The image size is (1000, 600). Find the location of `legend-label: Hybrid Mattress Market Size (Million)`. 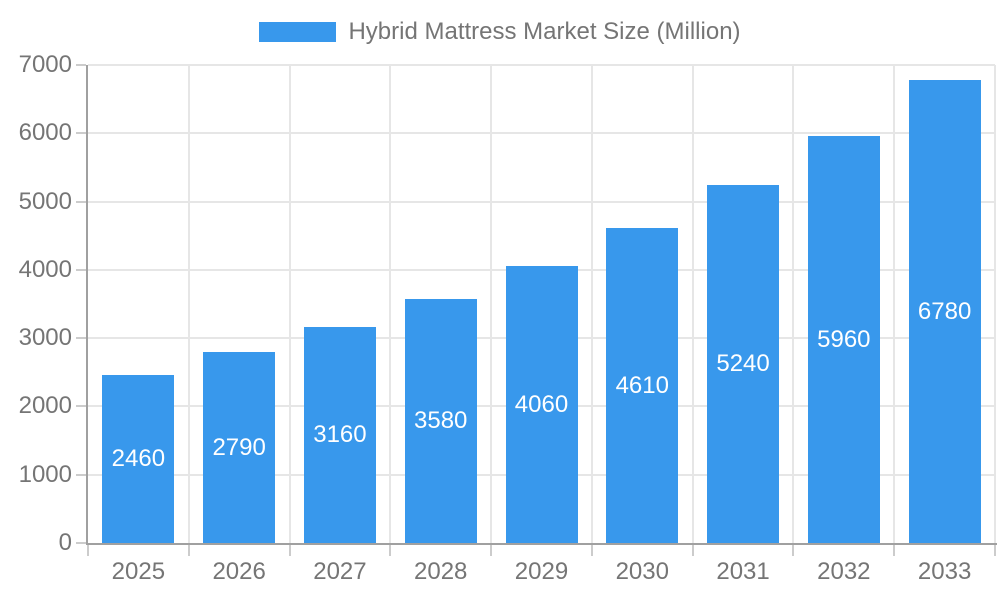

legend-label: Hybrid Mattress Market Size (Million) is located at coordinates (544, 31).